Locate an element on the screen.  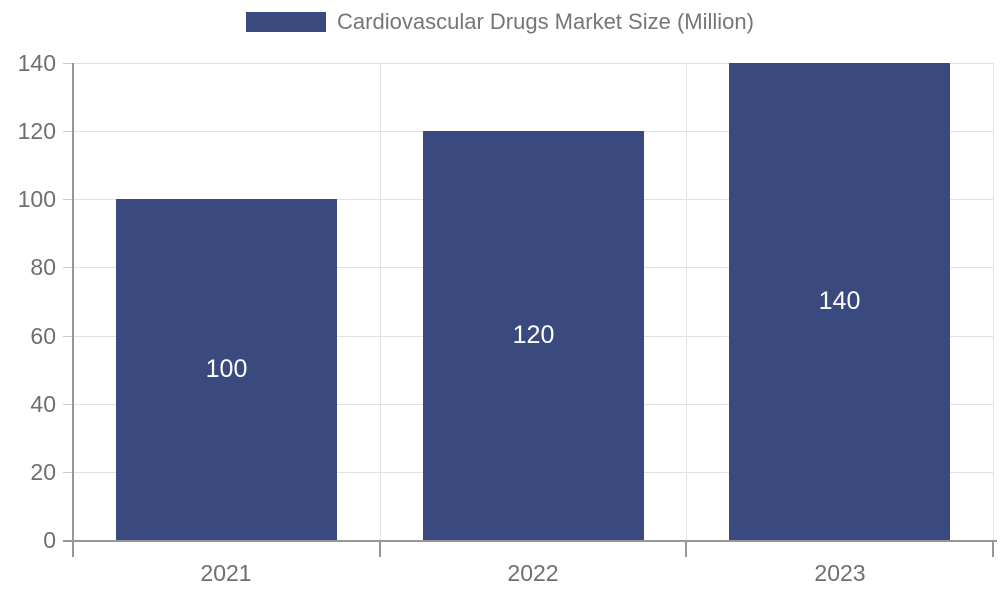
bar-value-label: 140 is located at coordinates (839, 301).